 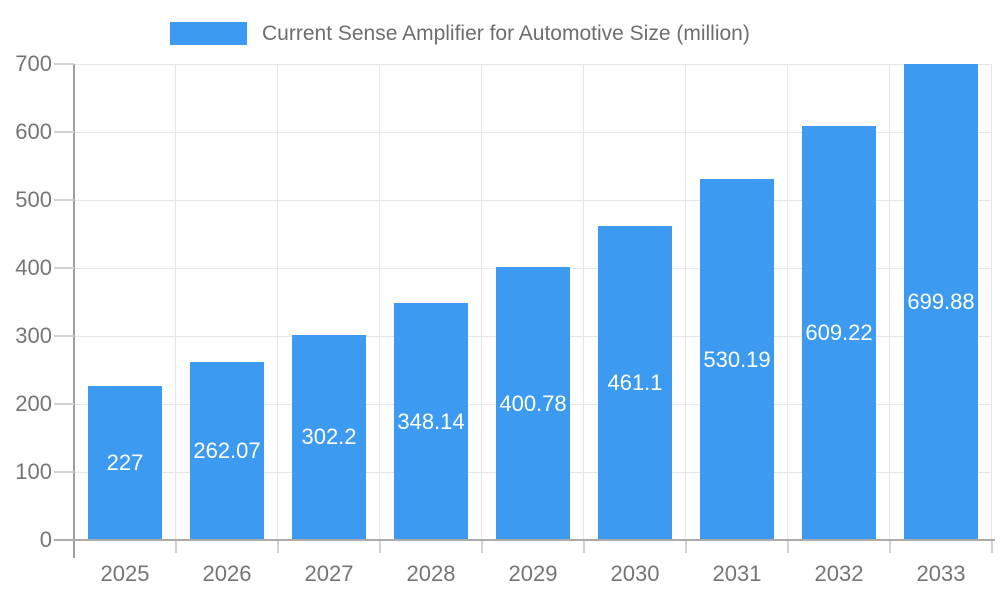 What do you see at coordinates (33, 403) in the screenshot?
I see `y-axis-tick-label: 200` at bounding box center [33, 403].